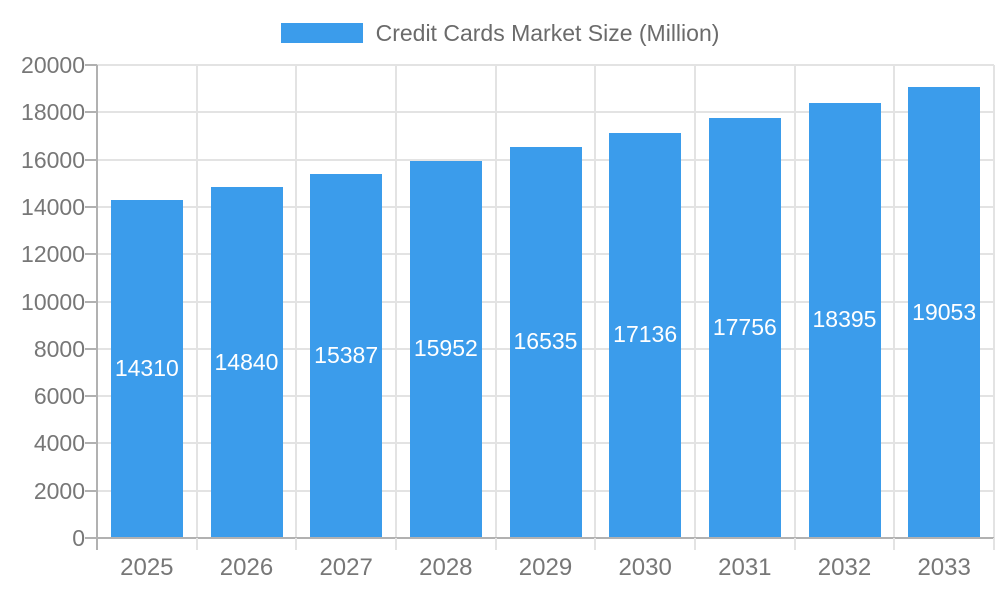 This screenshot has height=600, width=1000. What do you see at coordinates (53, 112) in the screenshot?
I see `y-axis-tick-label: 18000` at bounding box center [53, 112].